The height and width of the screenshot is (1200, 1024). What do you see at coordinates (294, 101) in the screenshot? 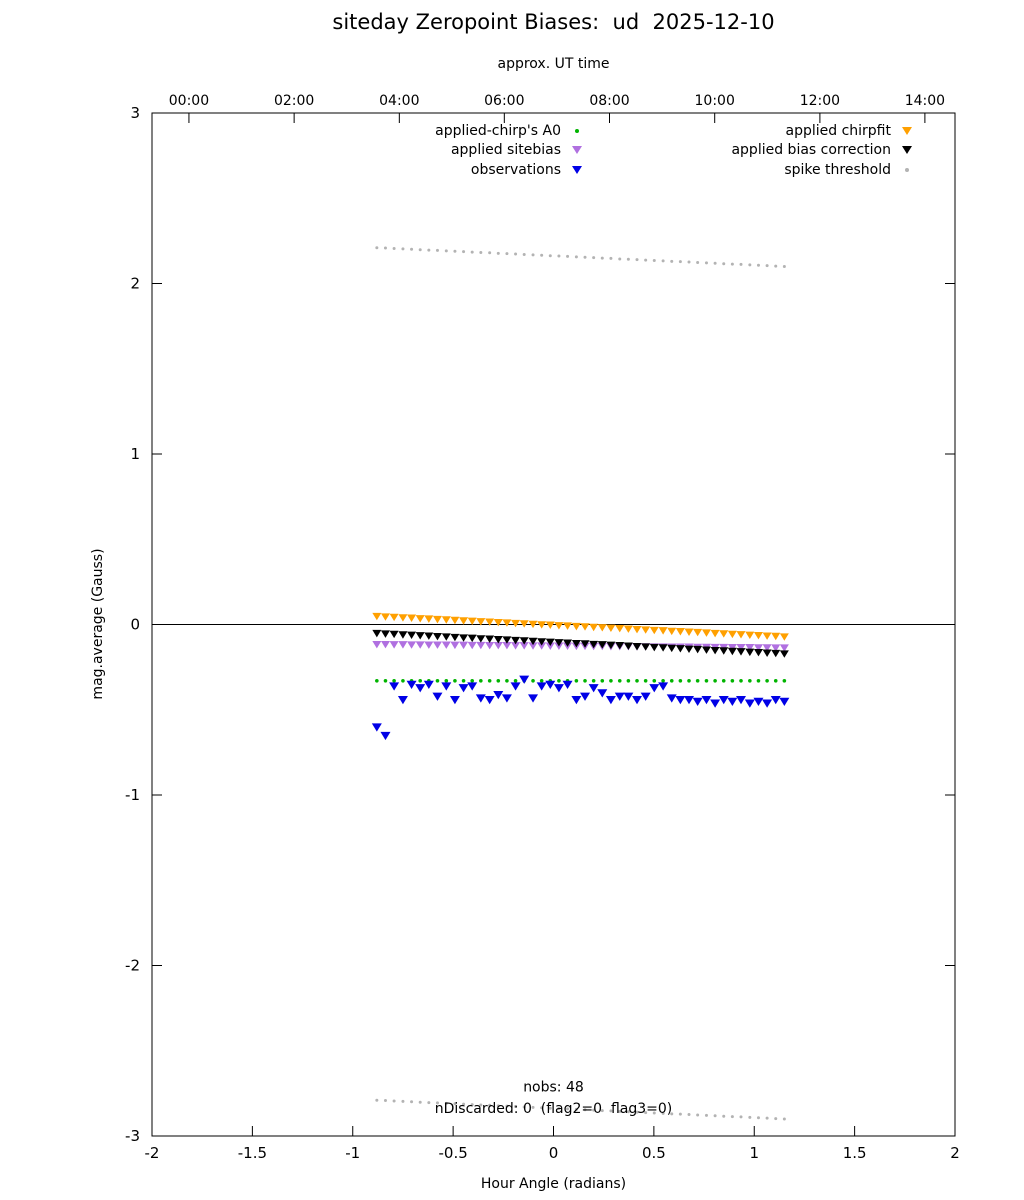
I see `svg-text: 02:00` at bounding box center [294, 101].